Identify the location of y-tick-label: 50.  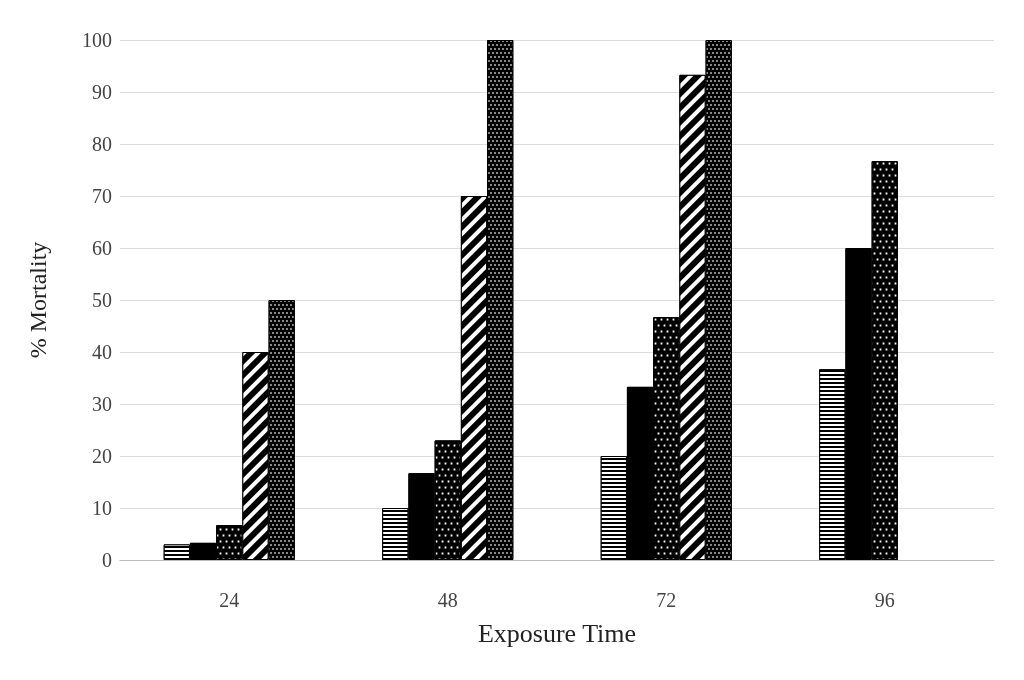
(102, 300).